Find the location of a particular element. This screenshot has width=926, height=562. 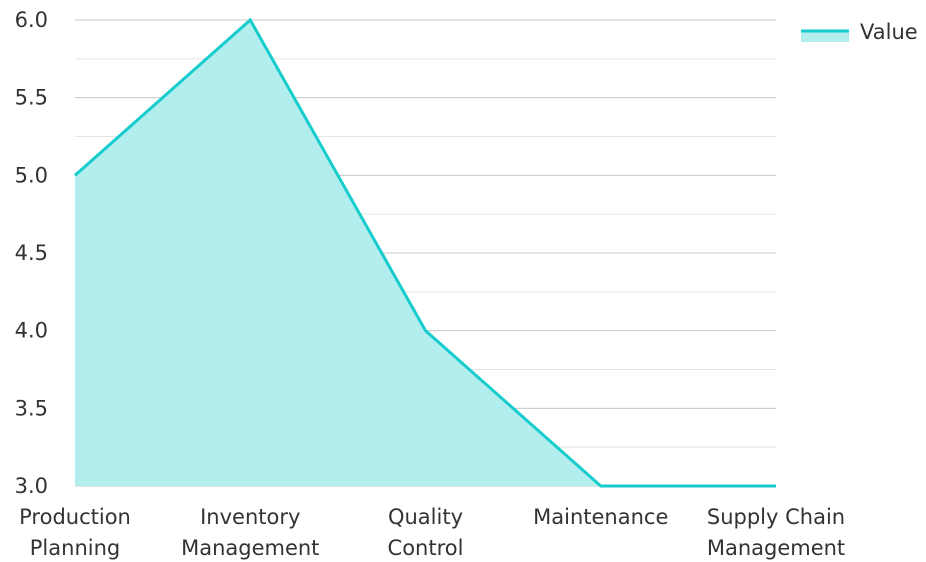

legend-swatch-value is located at coordinates (825, 36).